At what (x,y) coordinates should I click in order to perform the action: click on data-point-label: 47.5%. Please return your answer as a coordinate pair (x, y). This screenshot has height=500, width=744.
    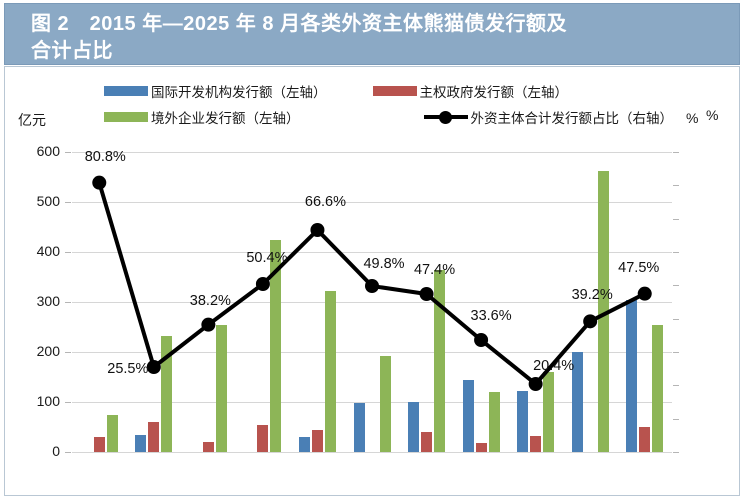
    Looking at the image, I should click on (639, 267).